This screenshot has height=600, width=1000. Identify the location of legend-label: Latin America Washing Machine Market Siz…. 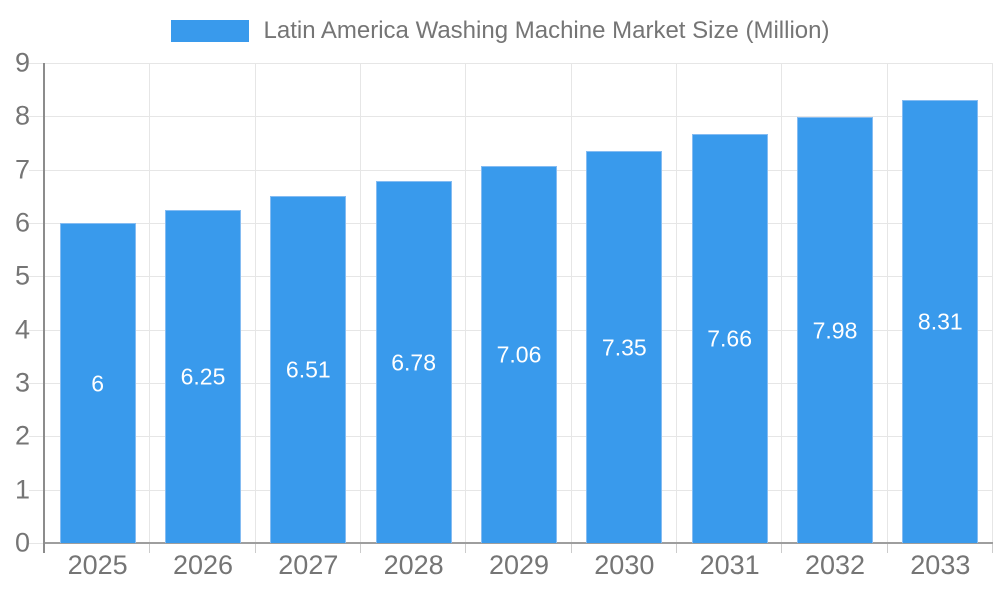
(546, 30).